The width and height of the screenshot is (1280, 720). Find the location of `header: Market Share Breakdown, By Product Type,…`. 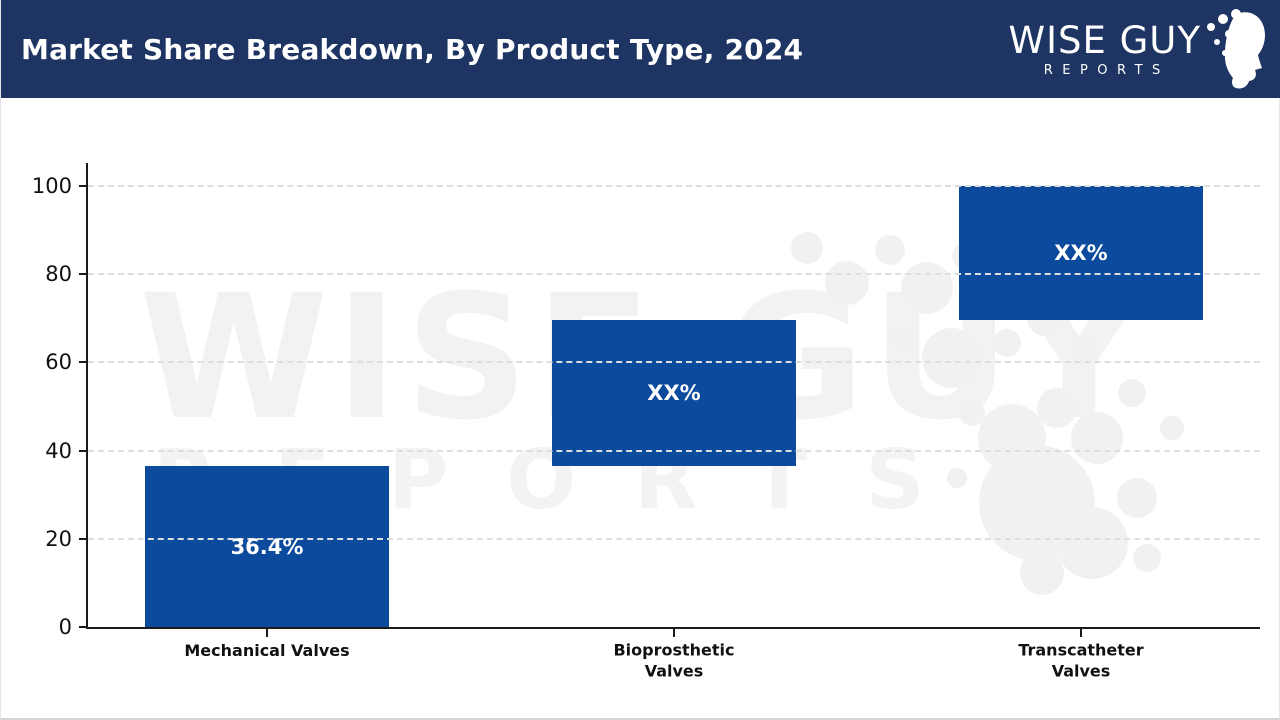

header: Market Share Breakdown, By Product Type,… is located at coordinates (640, 49).